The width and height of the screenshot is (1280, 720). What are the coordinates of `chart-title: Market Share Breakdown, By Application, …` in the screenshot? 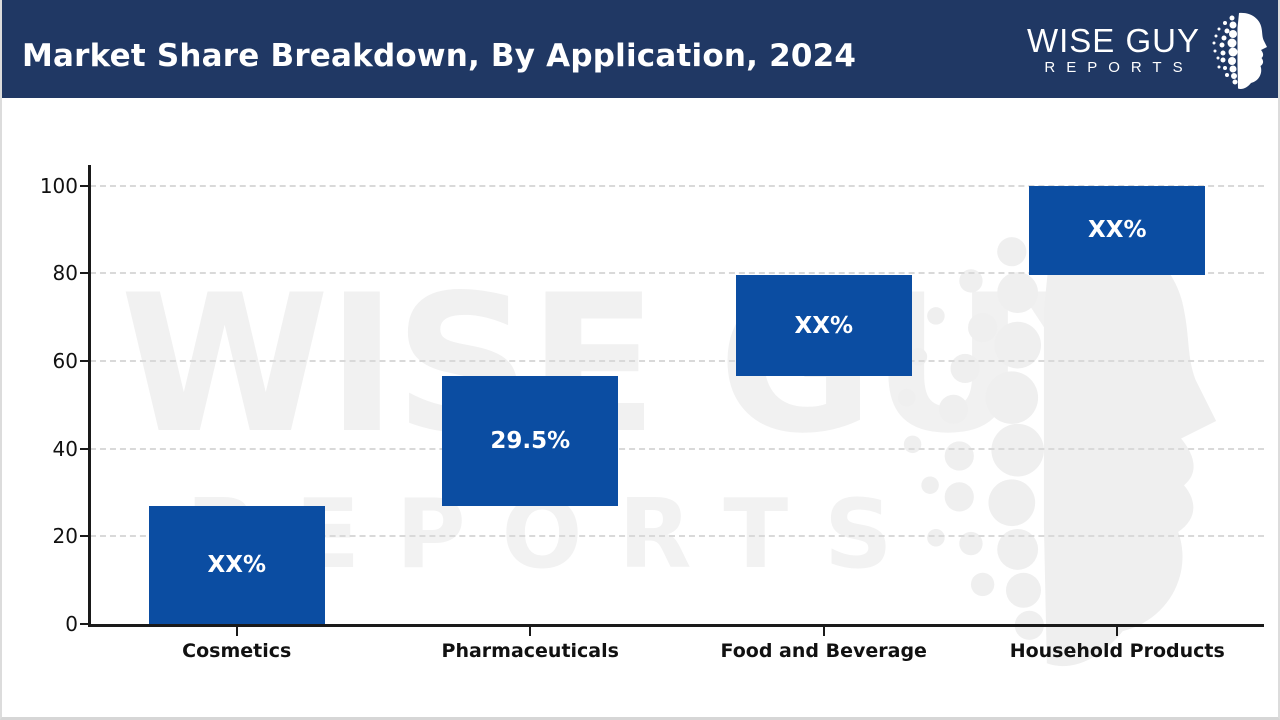 It's located at (439, 56).